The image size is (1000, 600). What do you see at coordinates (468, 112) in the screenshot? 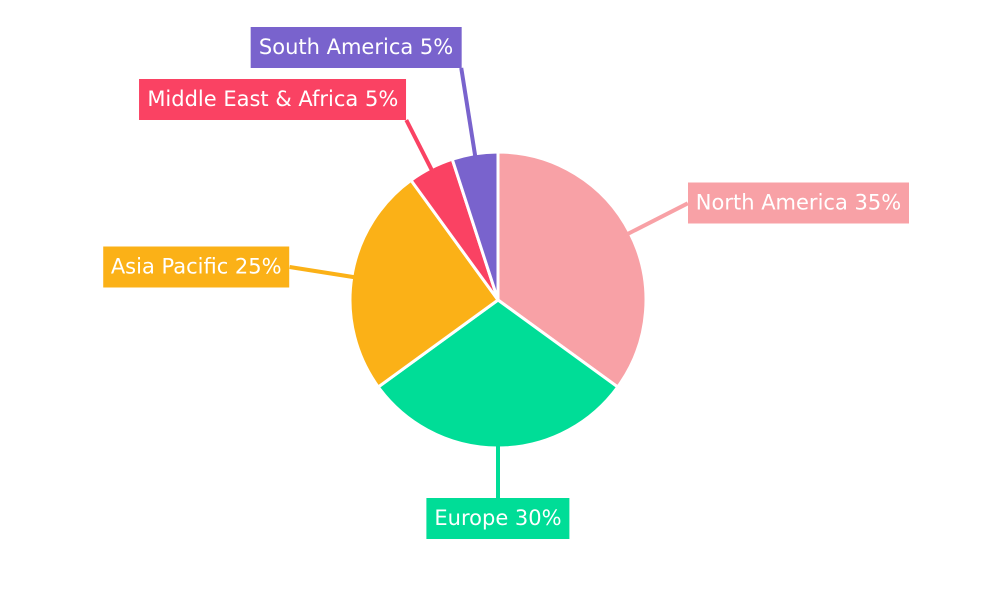
I see `leader-line-south-america` at bounding box center [468, 112].